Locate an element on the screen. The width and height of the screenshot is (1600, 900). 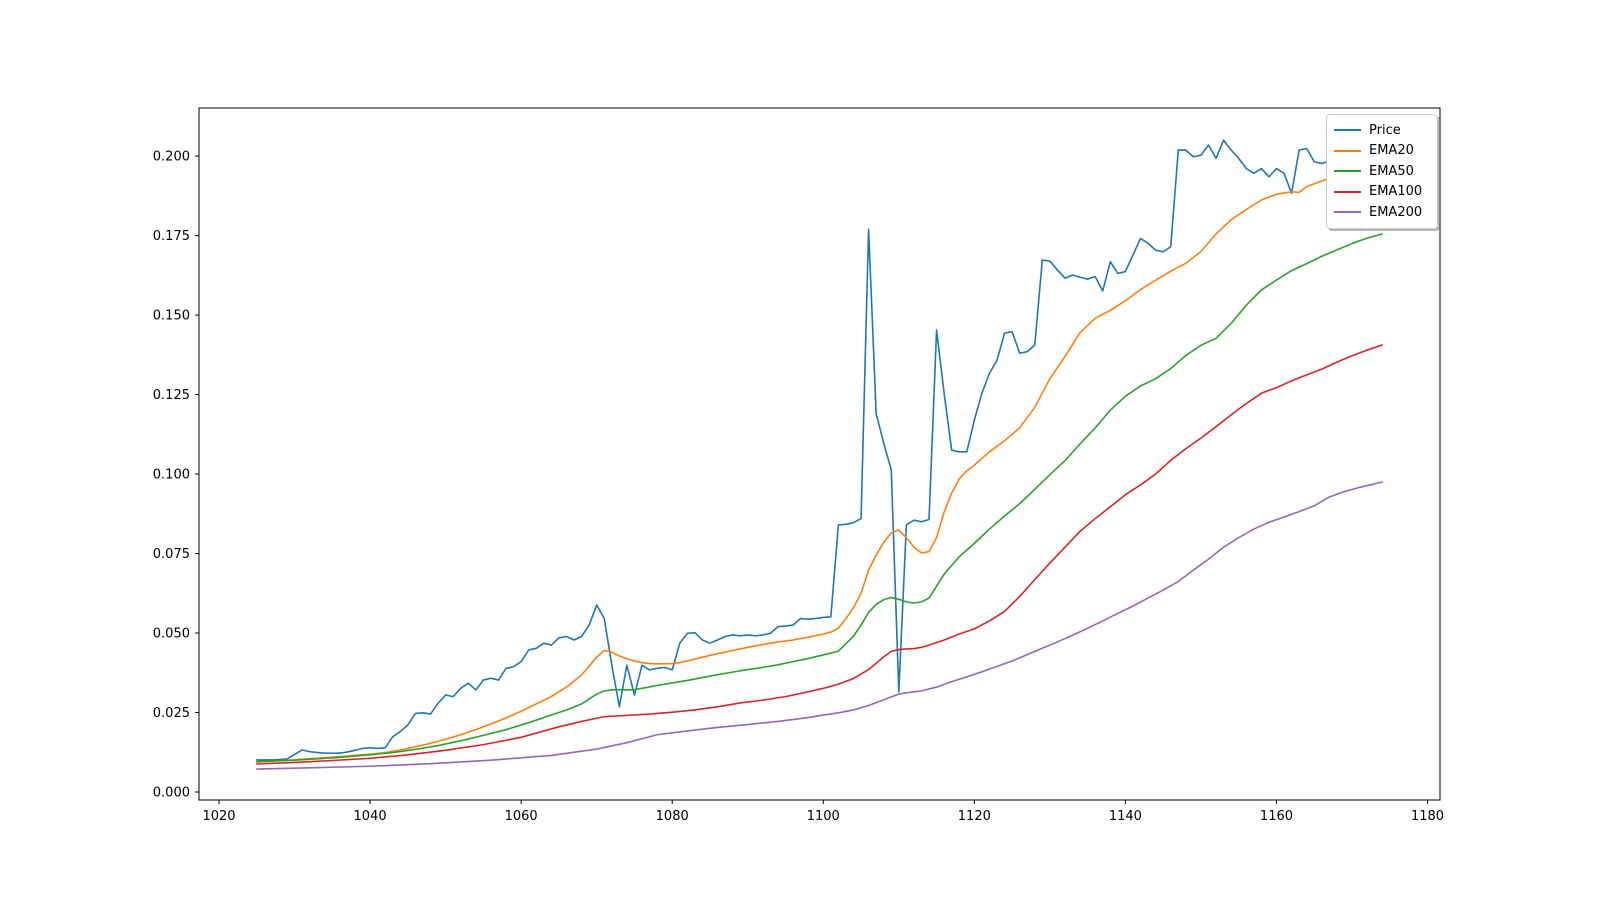
y-tick-label: 0.050 is located at coordinates (171, 634).